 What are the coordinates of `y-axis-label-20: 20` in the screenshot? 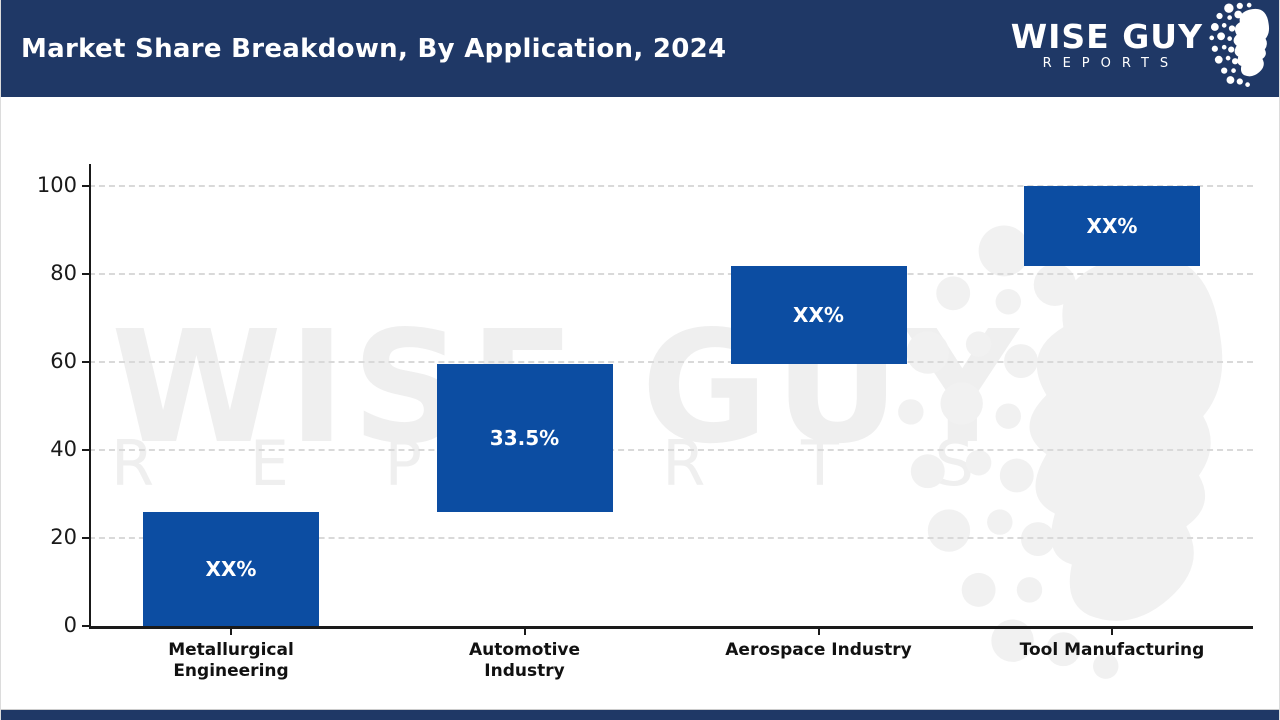 It's located at (63, 537).